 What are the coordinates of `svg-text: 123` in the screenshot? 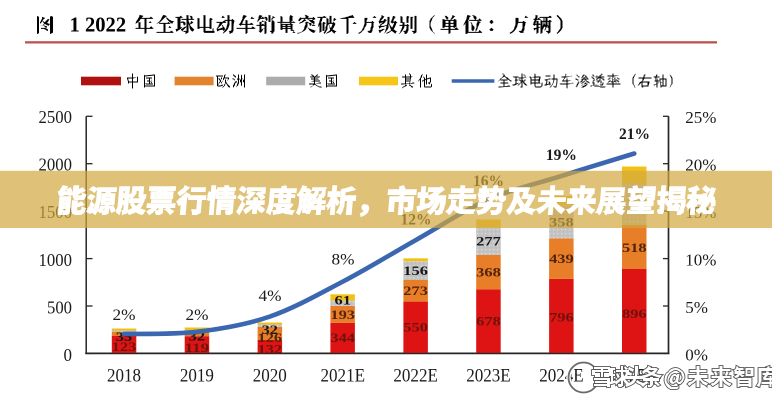 It's located at (124, 346).